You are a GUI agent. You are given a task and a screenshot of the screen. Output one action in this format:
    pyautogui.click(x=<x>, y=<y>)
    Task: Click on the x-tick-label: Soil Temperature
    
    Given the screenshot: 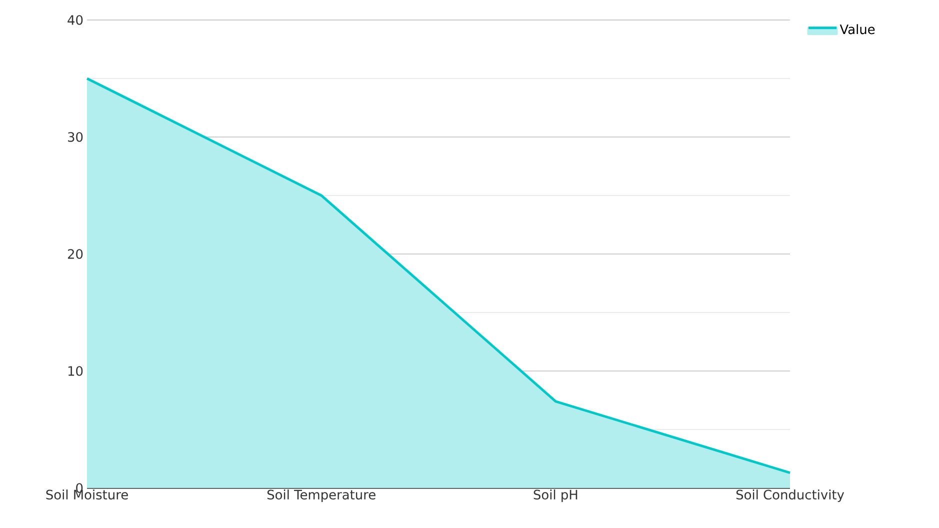 What is the action you would take?
    pyautogui.click(x=321, y=496)
    